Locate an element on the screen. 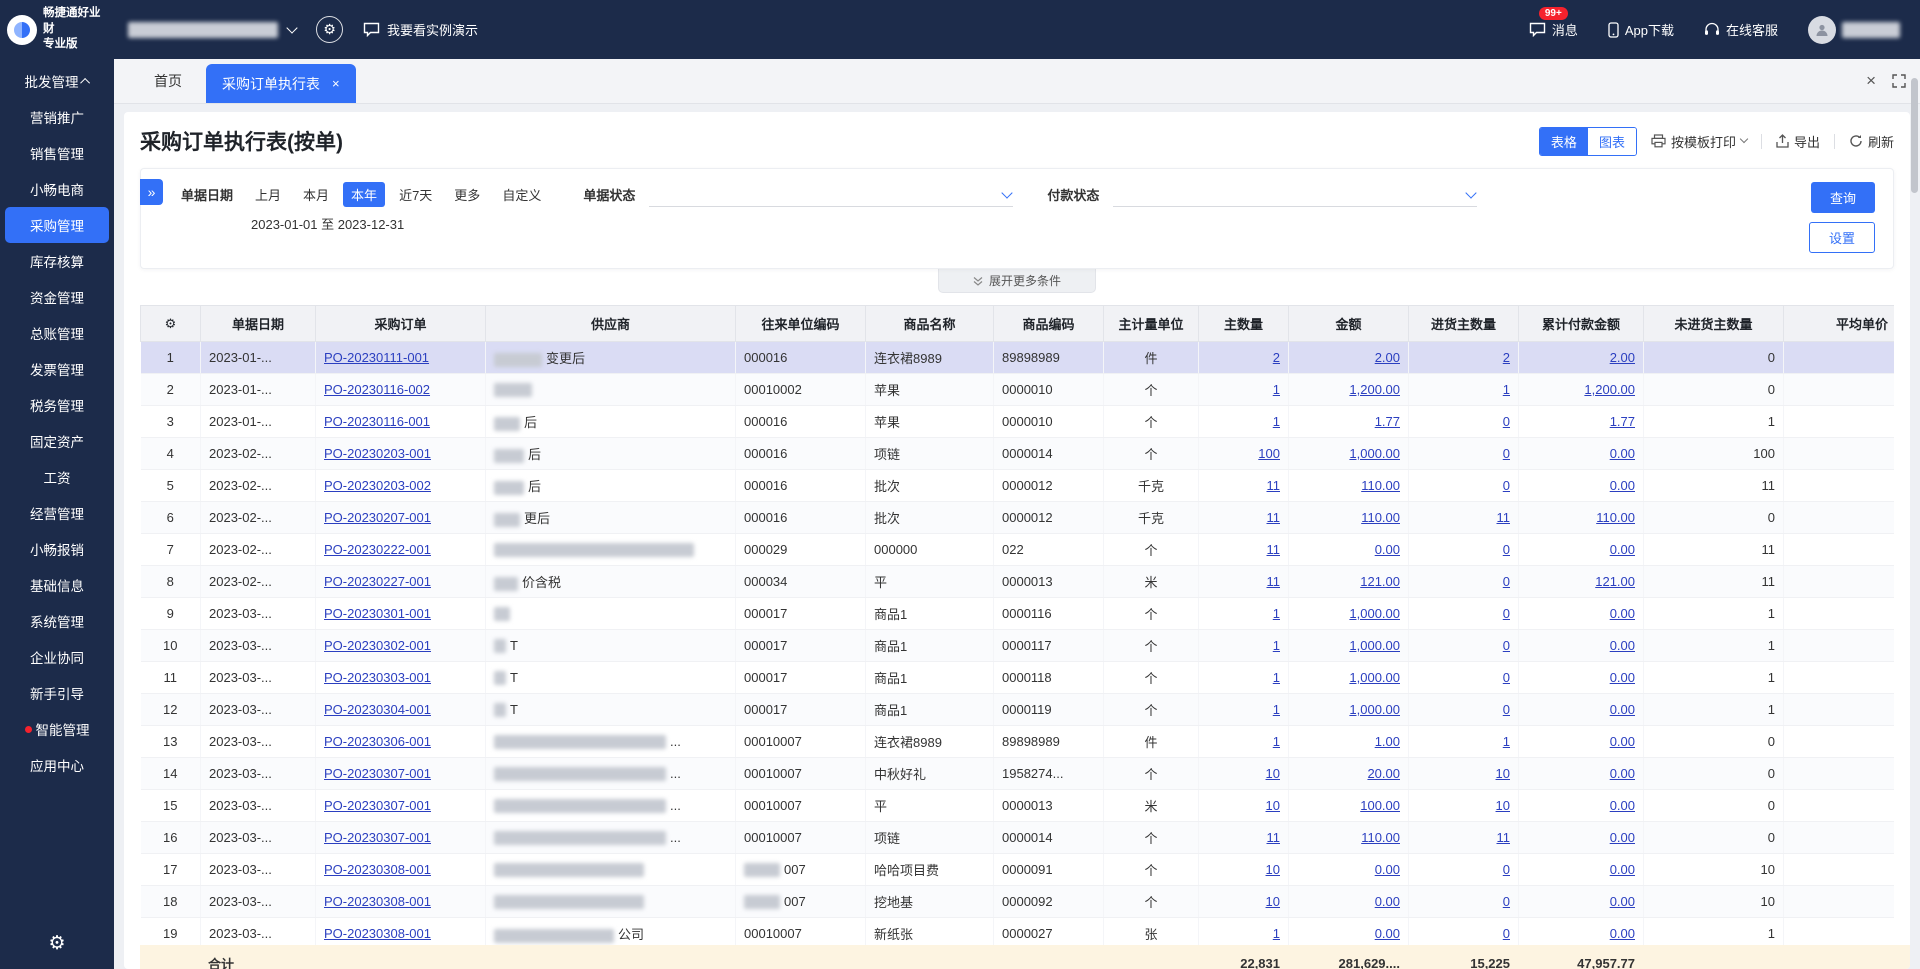  tab-purchase-order-report: 采购订单执行表 × is located at coordinates (281, 83).